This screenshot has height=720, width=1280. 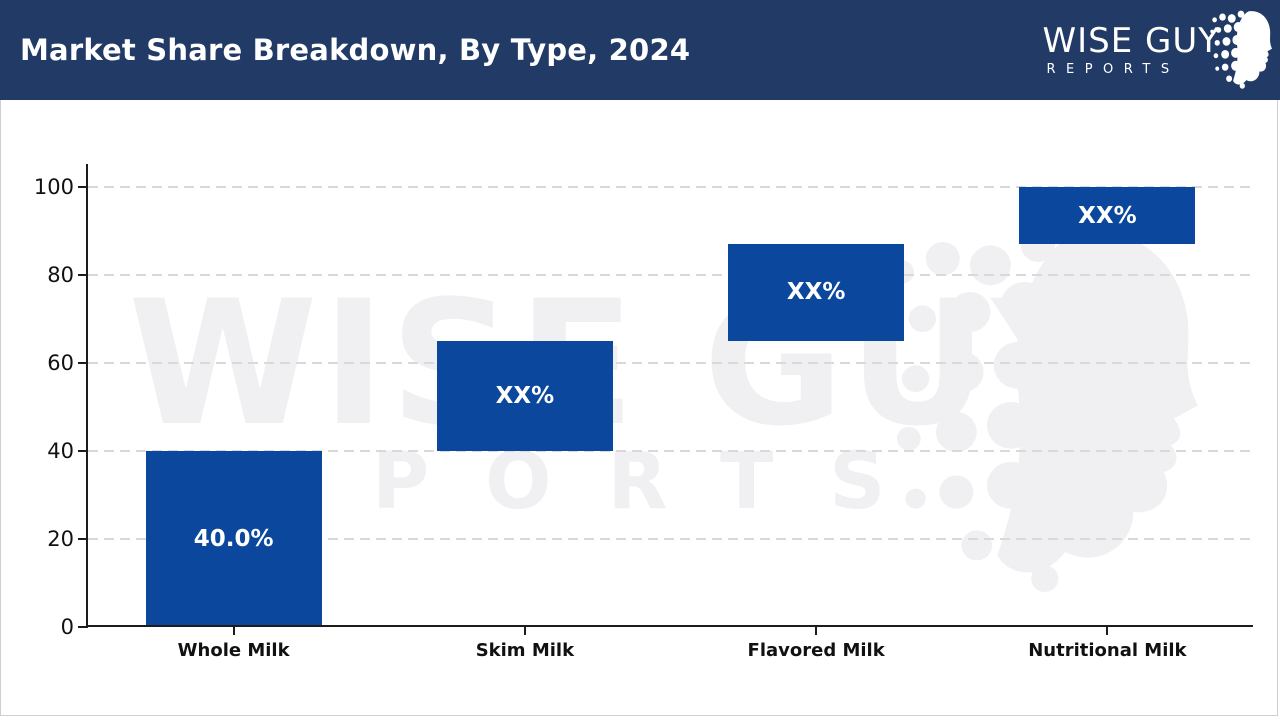 I want to click on bar: 40.0%, so click(x=233, y=538).